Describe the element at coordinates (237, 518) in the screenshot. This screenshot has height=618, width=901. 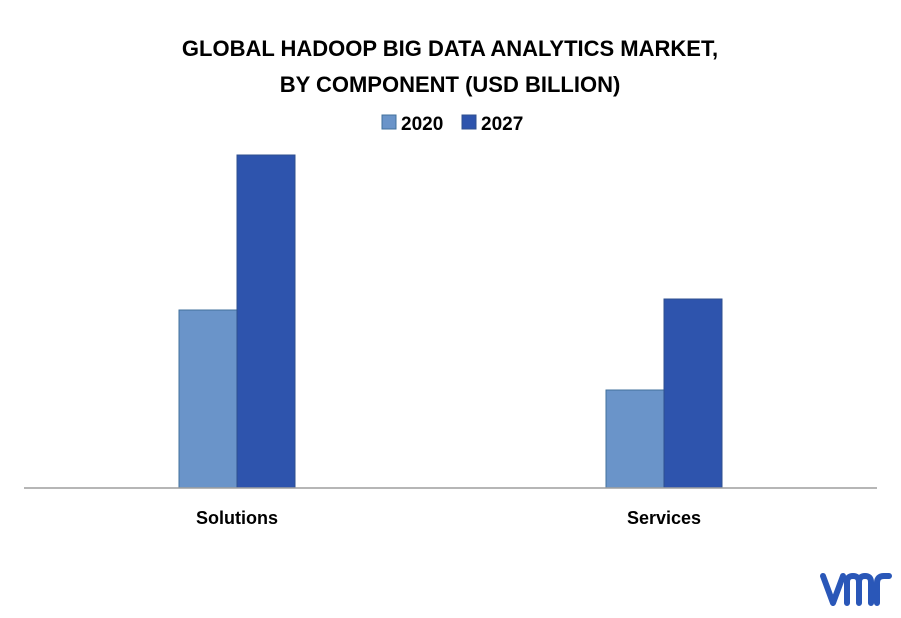
I see `x-tick-solutions: Solutions` at that location.